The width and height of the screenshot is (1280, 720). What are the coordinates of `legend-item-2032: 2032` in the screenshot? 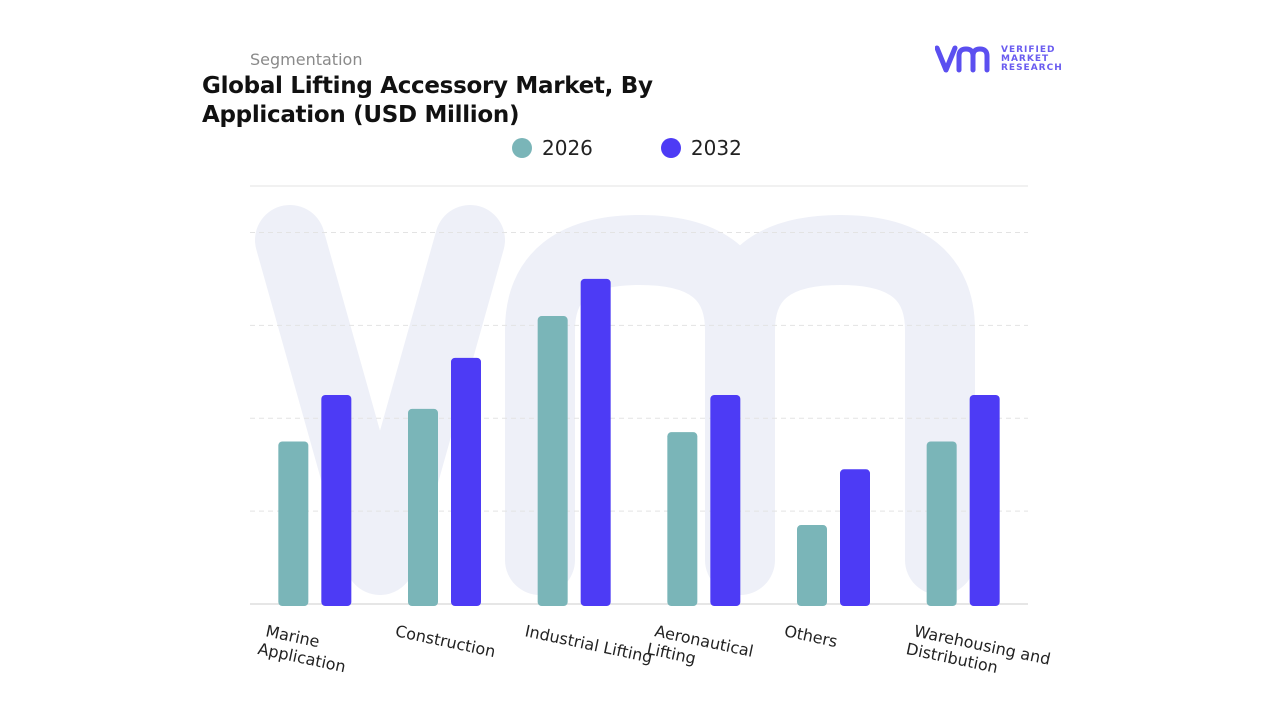 It's located at (701, 148).